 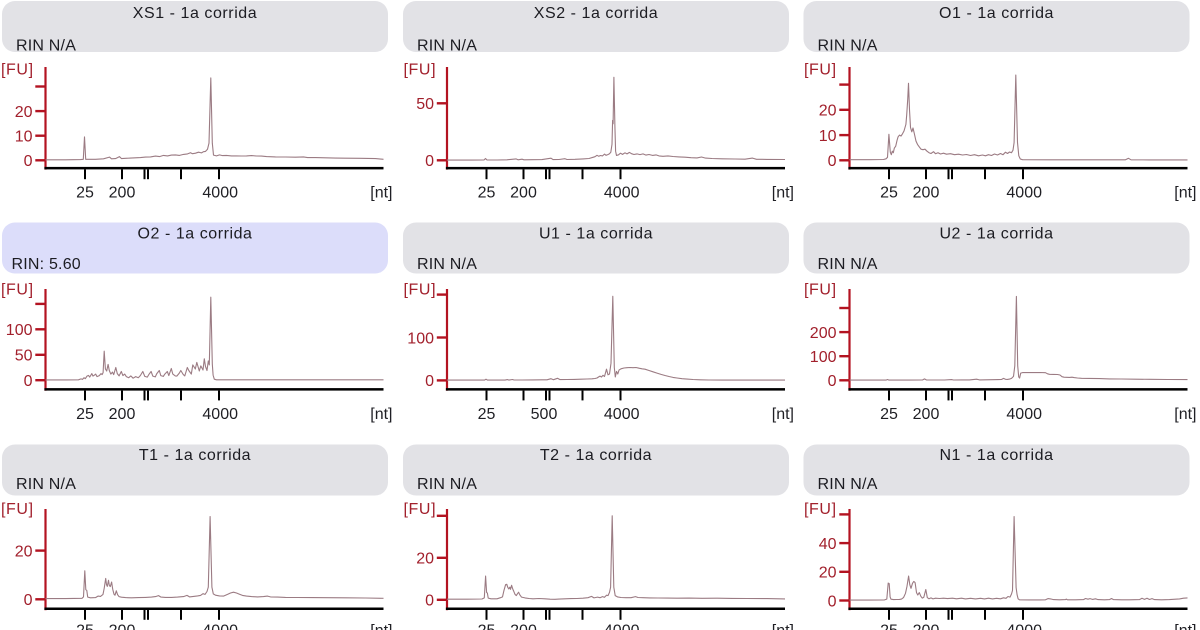 What do you see at coordinates (46, 264) in the screenshot?
I see `svg-text: RIN: 5.60` at bounding box center [46, 264].